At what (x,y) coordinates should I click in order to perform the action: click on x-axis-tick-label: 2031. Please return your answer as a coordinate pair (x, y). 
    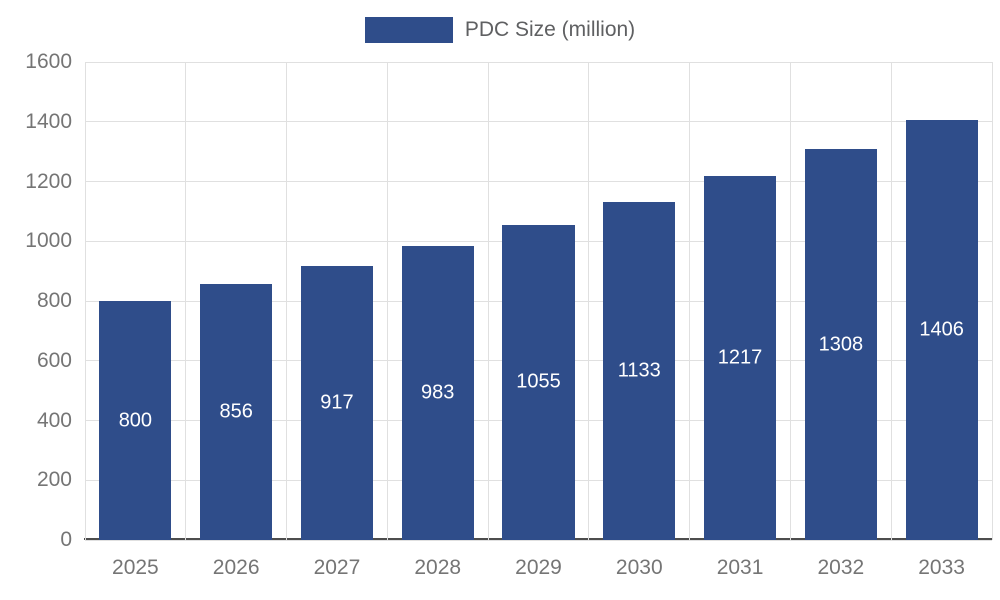
    Looking at the image, I should click on (740, 567).